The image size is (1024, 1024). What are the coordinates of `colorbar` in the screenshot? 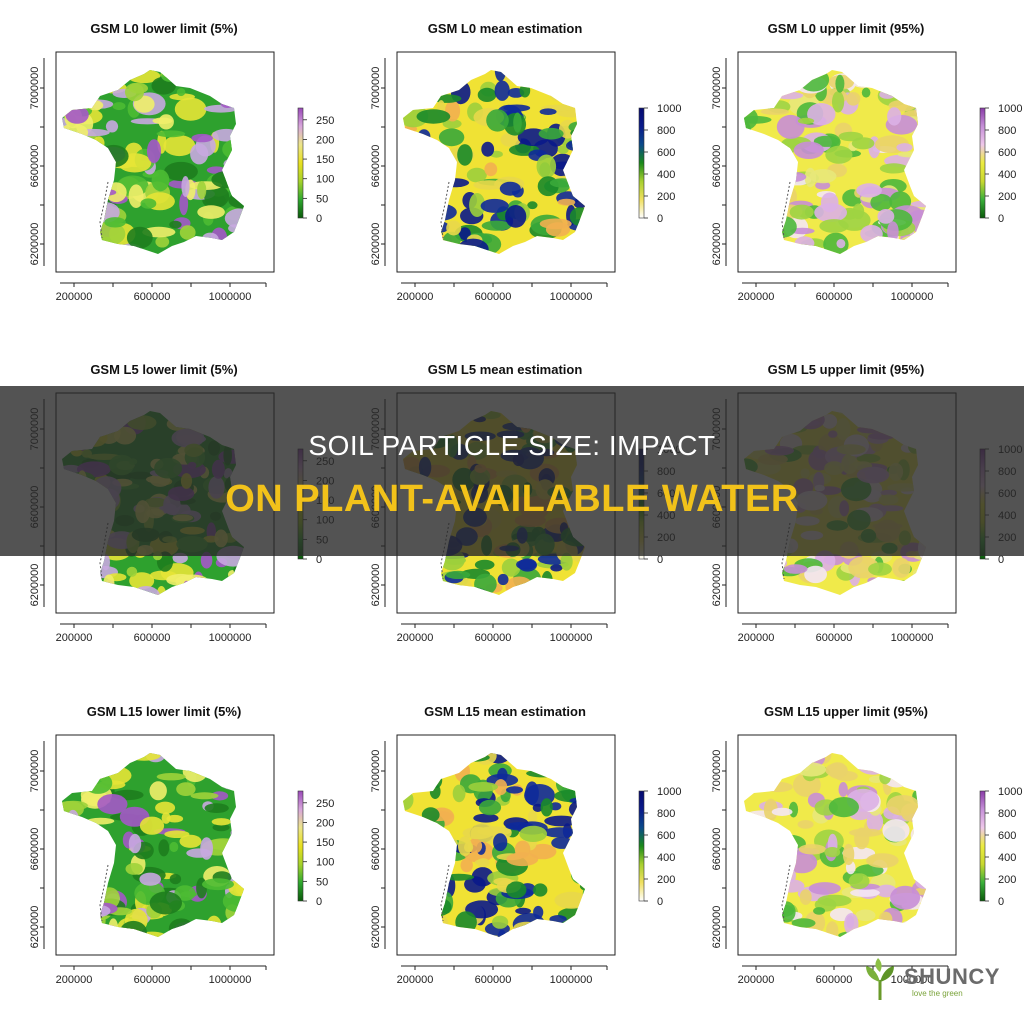 It's located at (300, 163).